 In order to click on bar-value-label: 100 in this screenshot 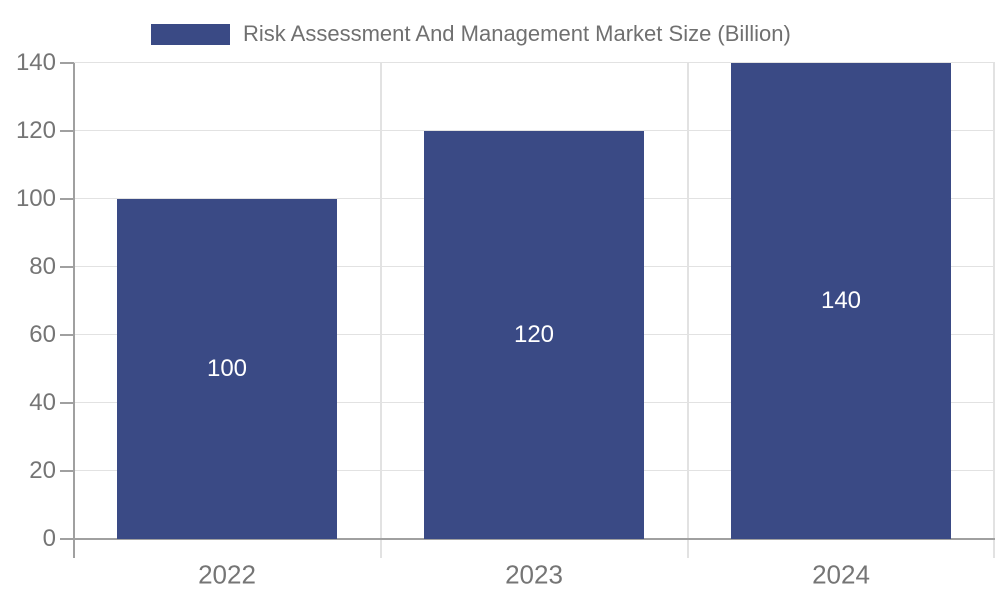, I will do `click(227, 368)`.